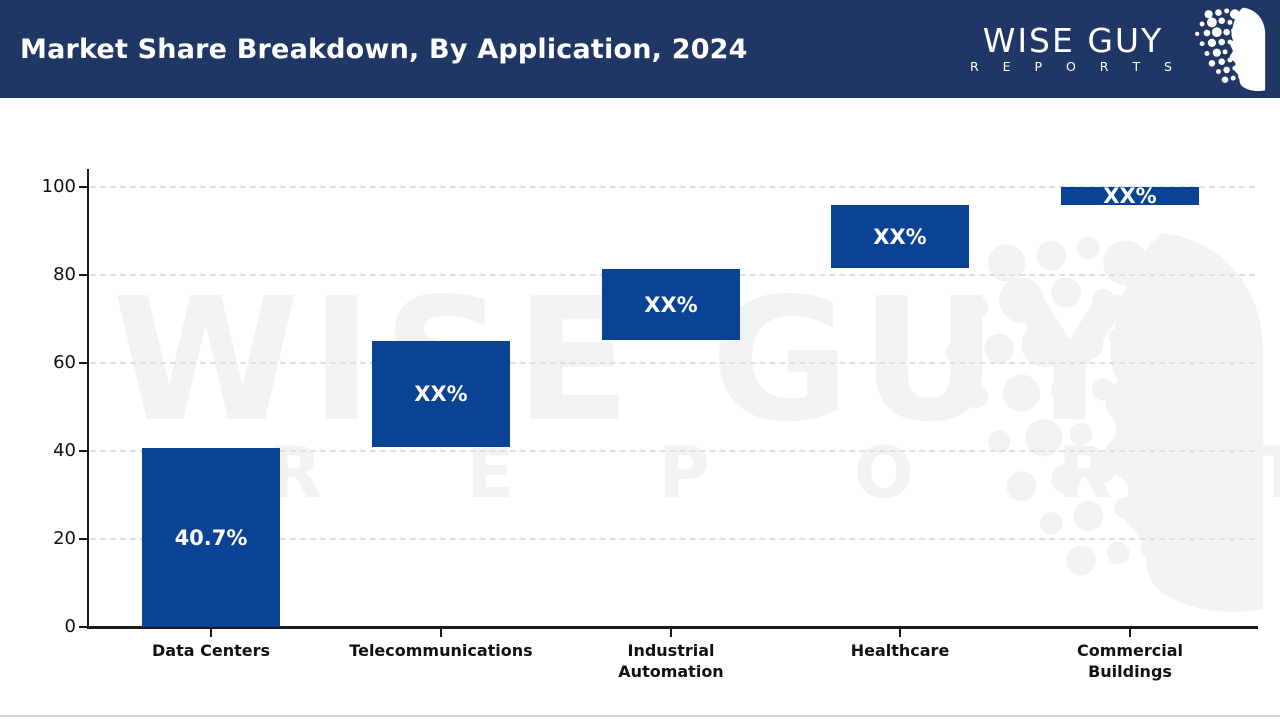  I want to click on logo-wordmark-main: WISE GUY, so click(1073, 40).